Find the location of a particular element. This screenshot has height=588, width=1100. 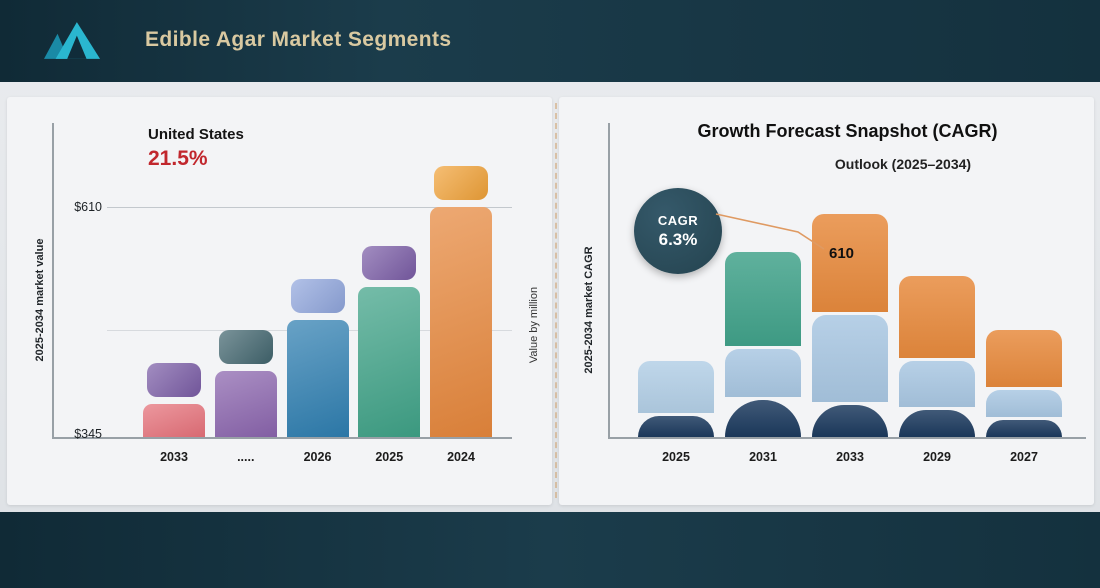

ama-mountain-logo-icon is located at coordinates (72, 40).